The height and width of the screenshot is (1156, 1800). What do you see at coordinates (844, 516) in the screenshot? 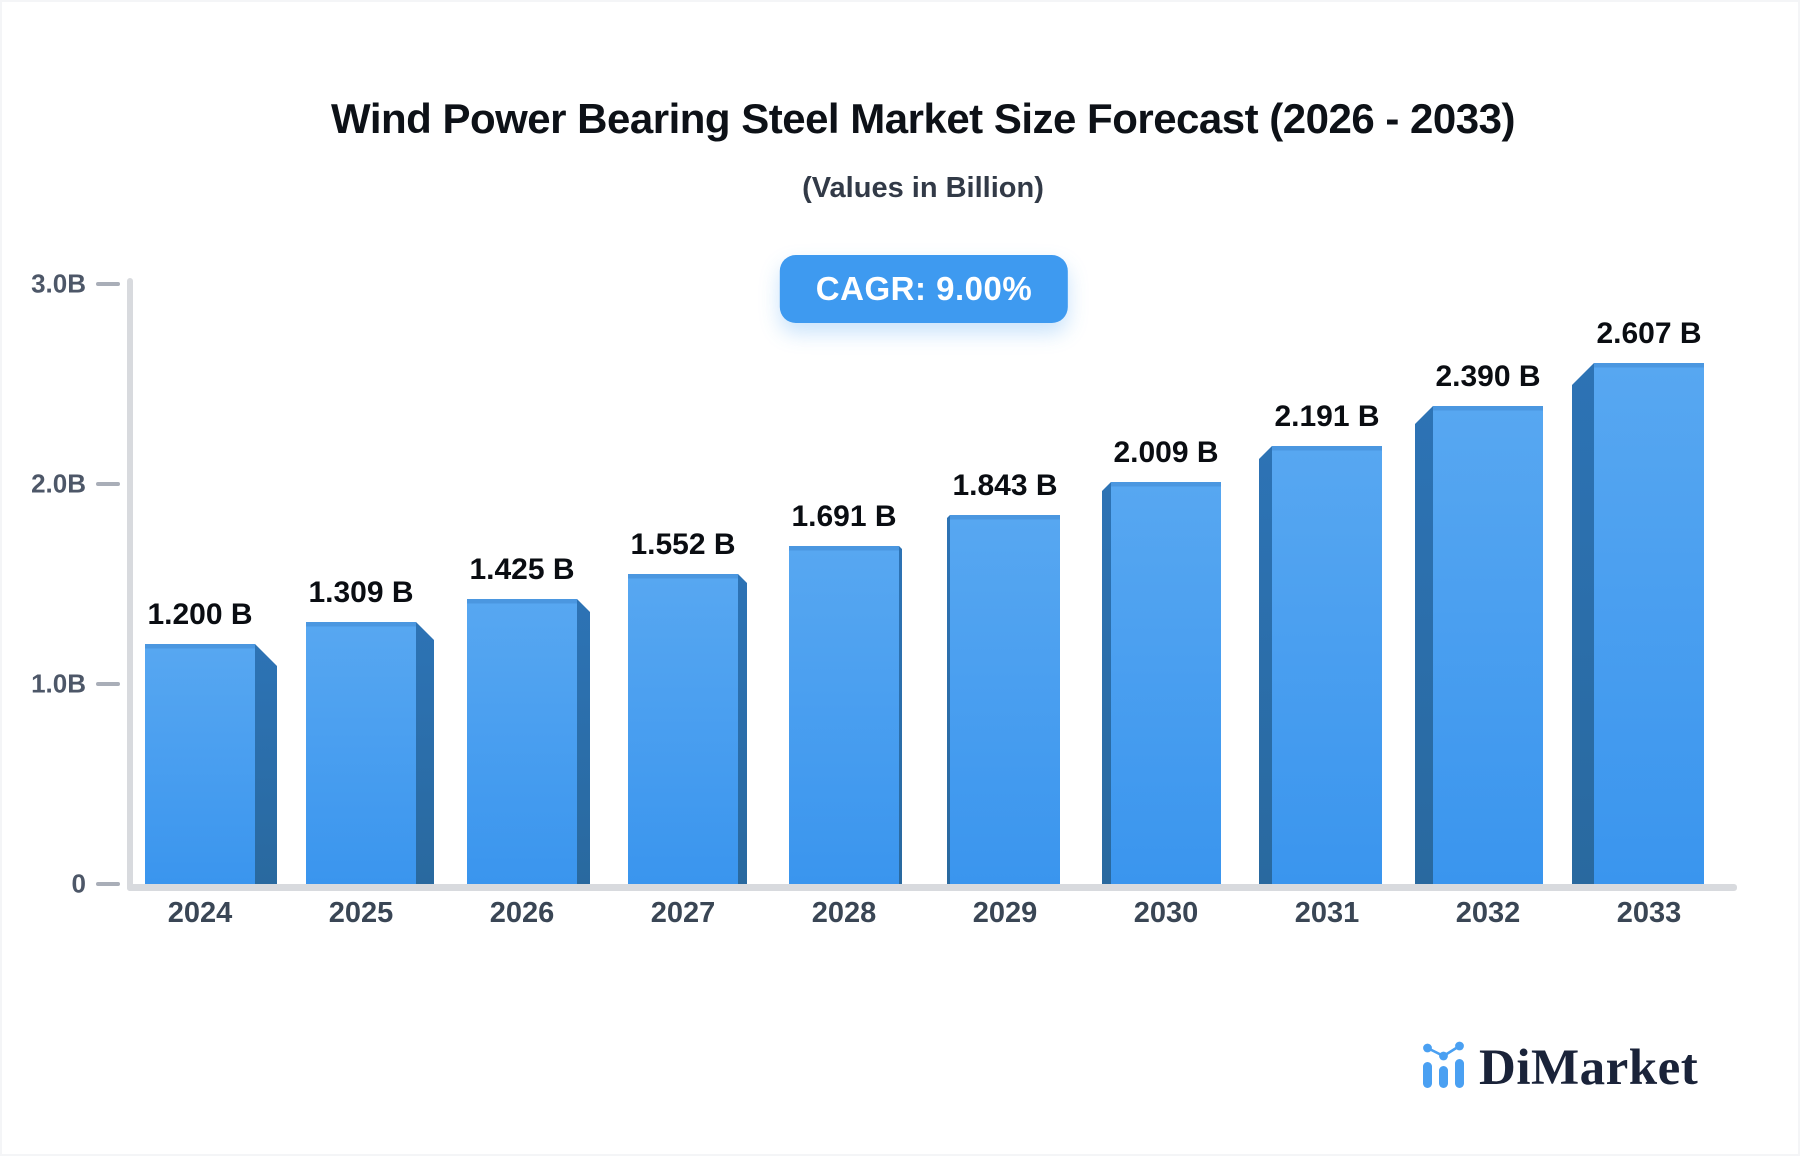
I see `bar-value-label: 1.691 B` at bounding box center [844, 516].